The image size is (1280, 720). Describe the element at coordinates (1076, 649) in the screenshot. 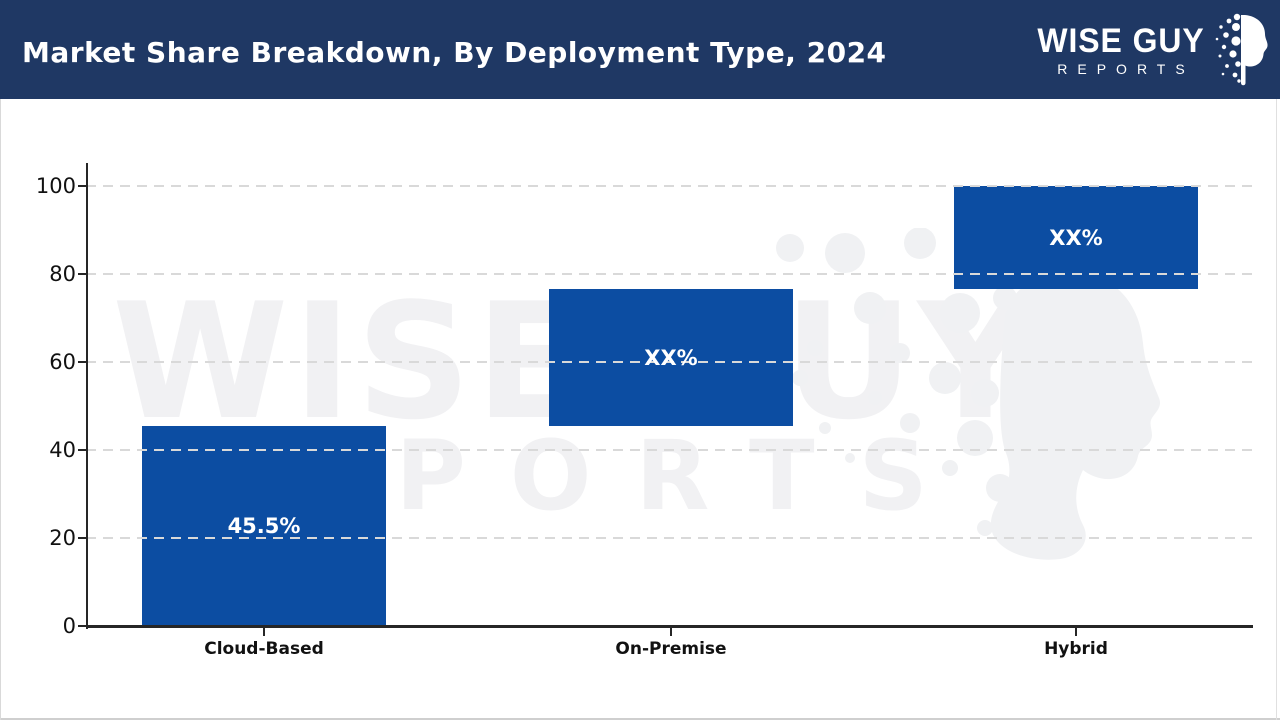

I see `x-category-label: Hybrid` at that location.